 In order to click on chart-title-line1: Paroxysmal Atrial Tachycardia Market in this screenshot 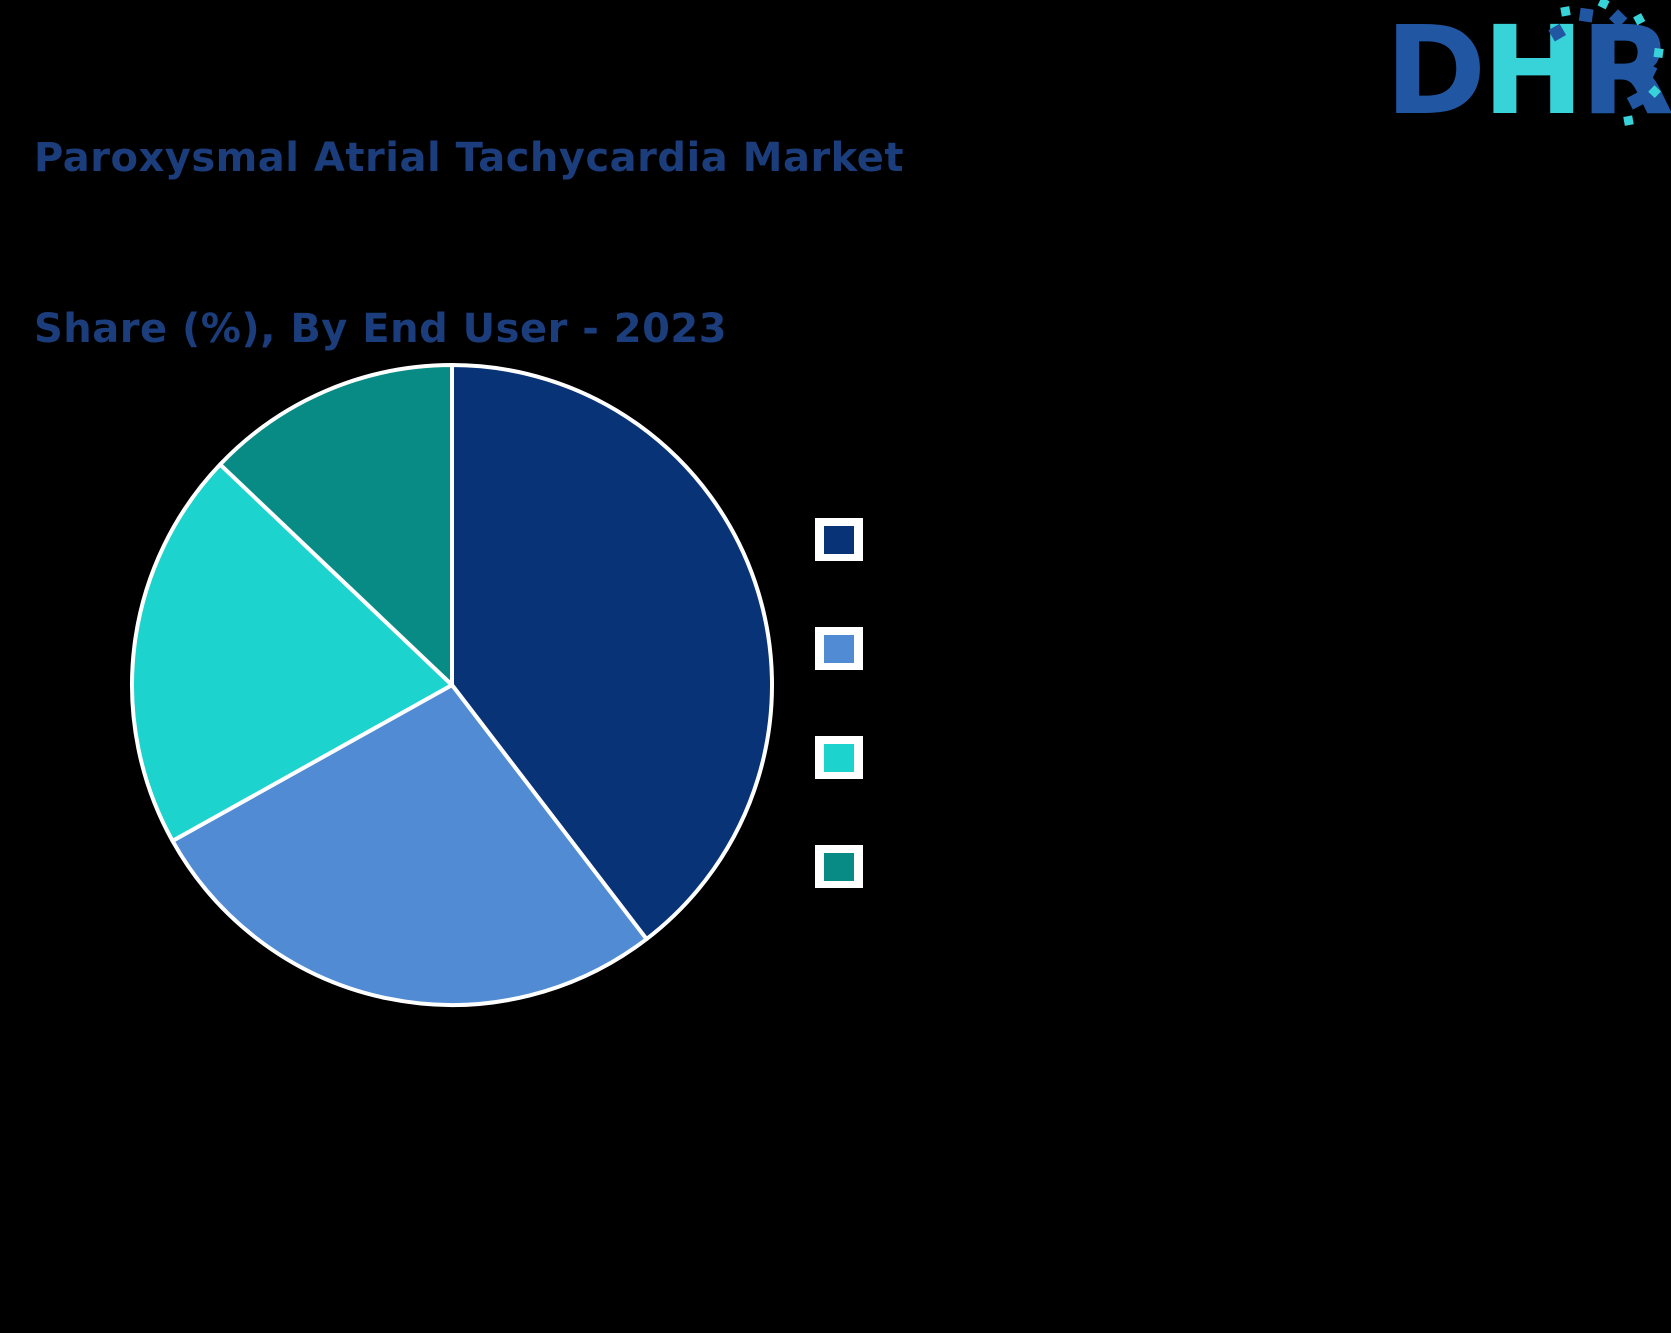, I will do `click(469, 158)`.